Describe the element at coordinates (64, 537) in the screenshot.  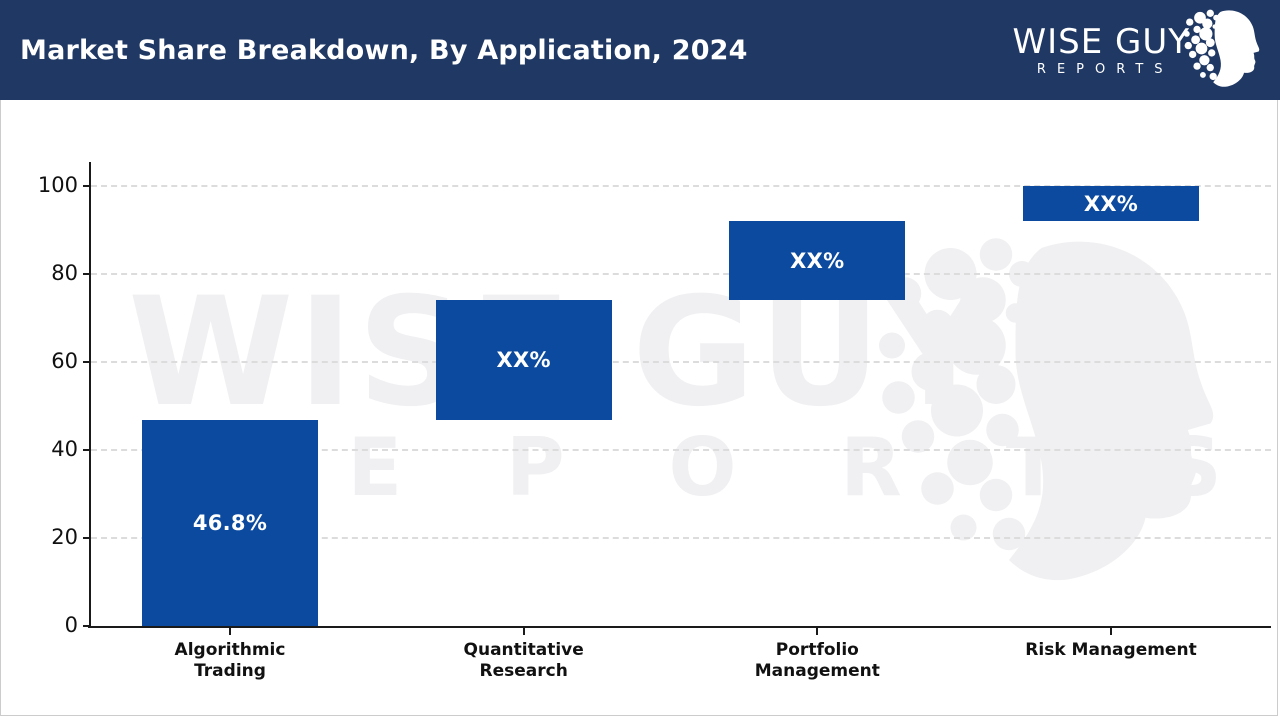
I see `y-tick-label-20: 20` at that location.